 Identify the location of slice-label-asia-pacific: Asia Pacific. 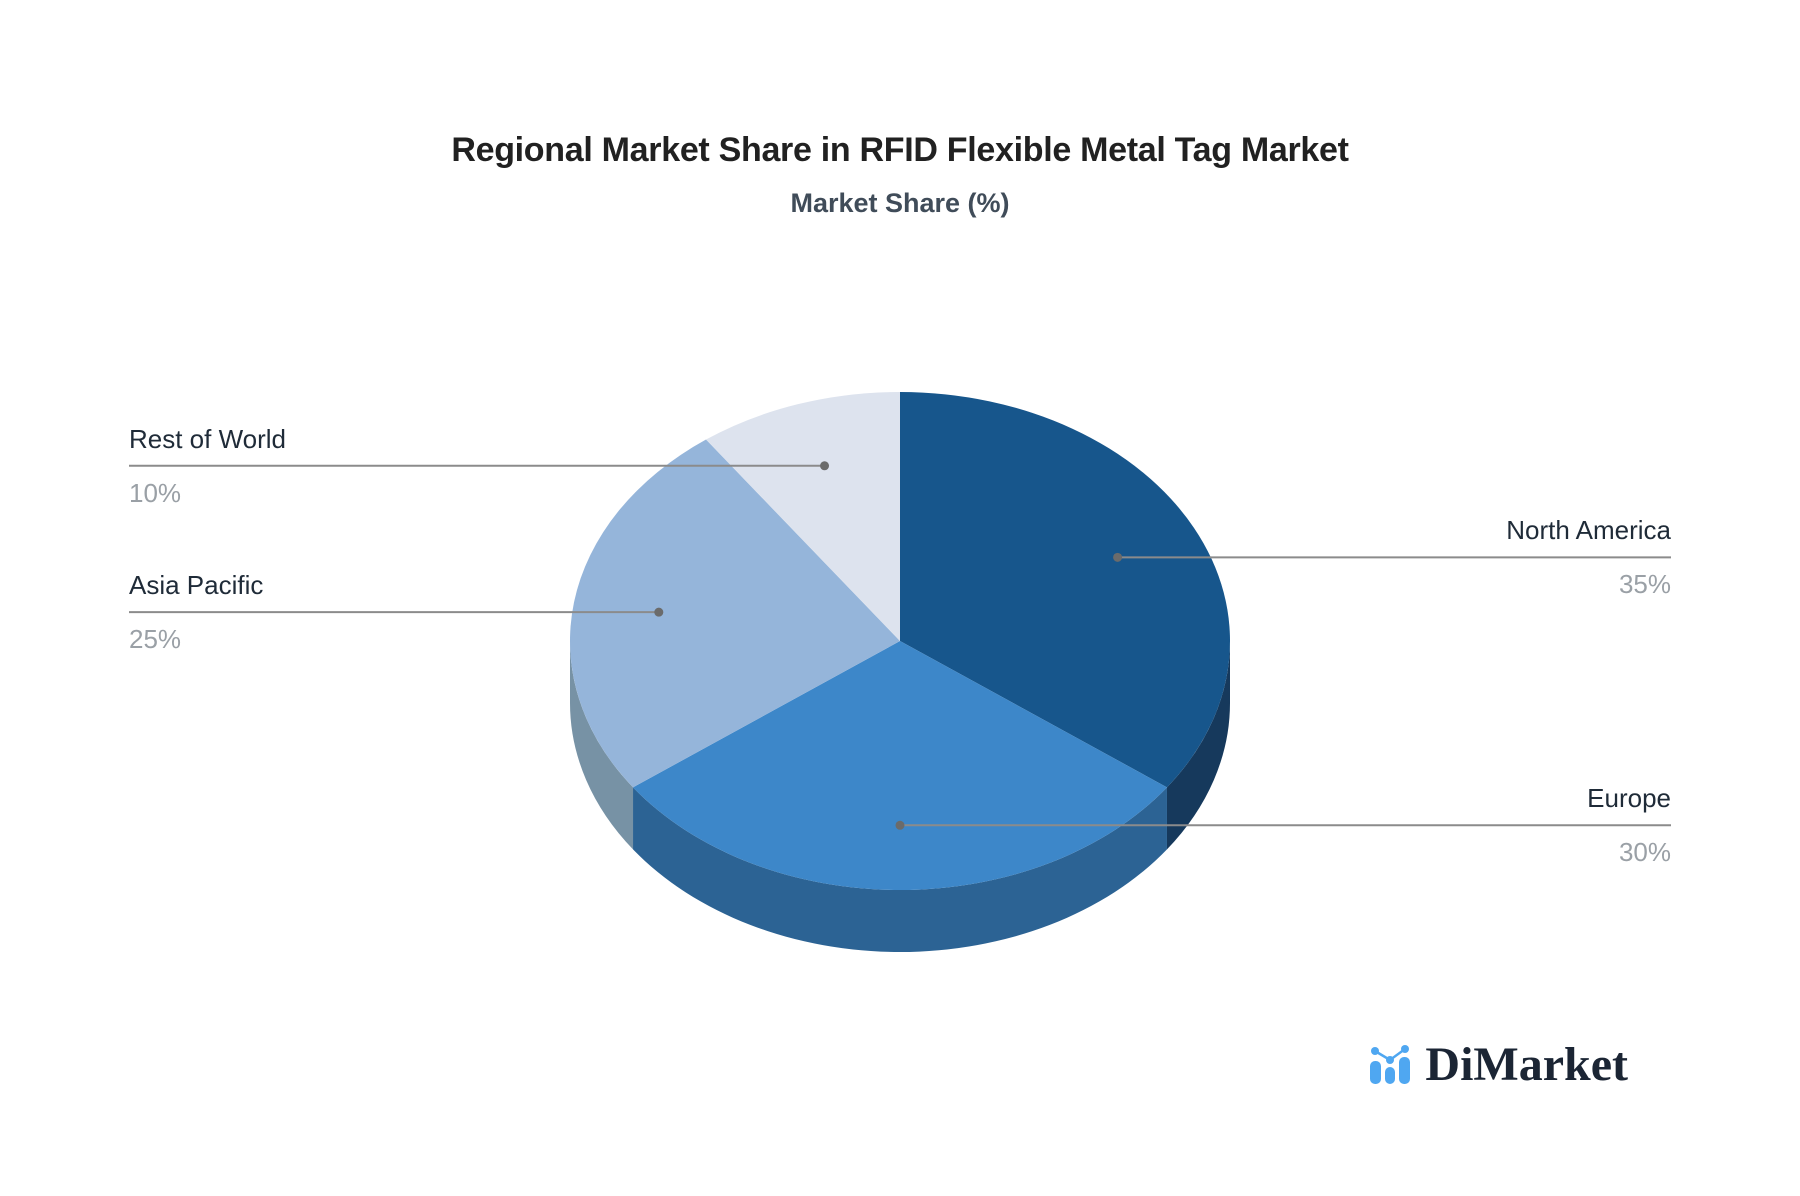
(196, 585).